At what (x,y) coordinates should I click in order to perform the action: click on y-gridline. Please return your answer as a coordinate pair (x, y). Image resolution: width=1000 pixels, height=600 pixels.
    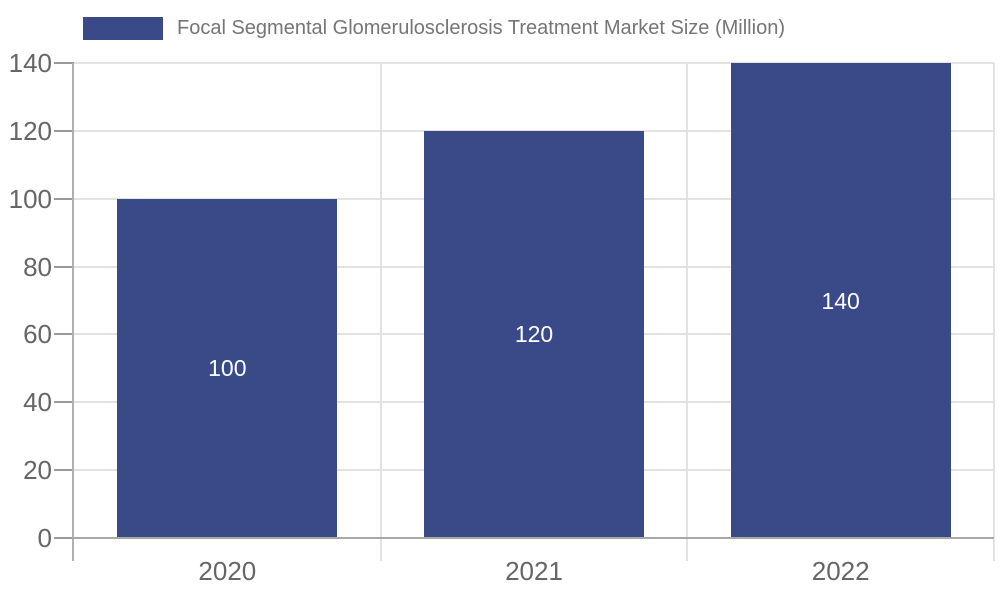
    Looking at the image, I should click on (534, 63).